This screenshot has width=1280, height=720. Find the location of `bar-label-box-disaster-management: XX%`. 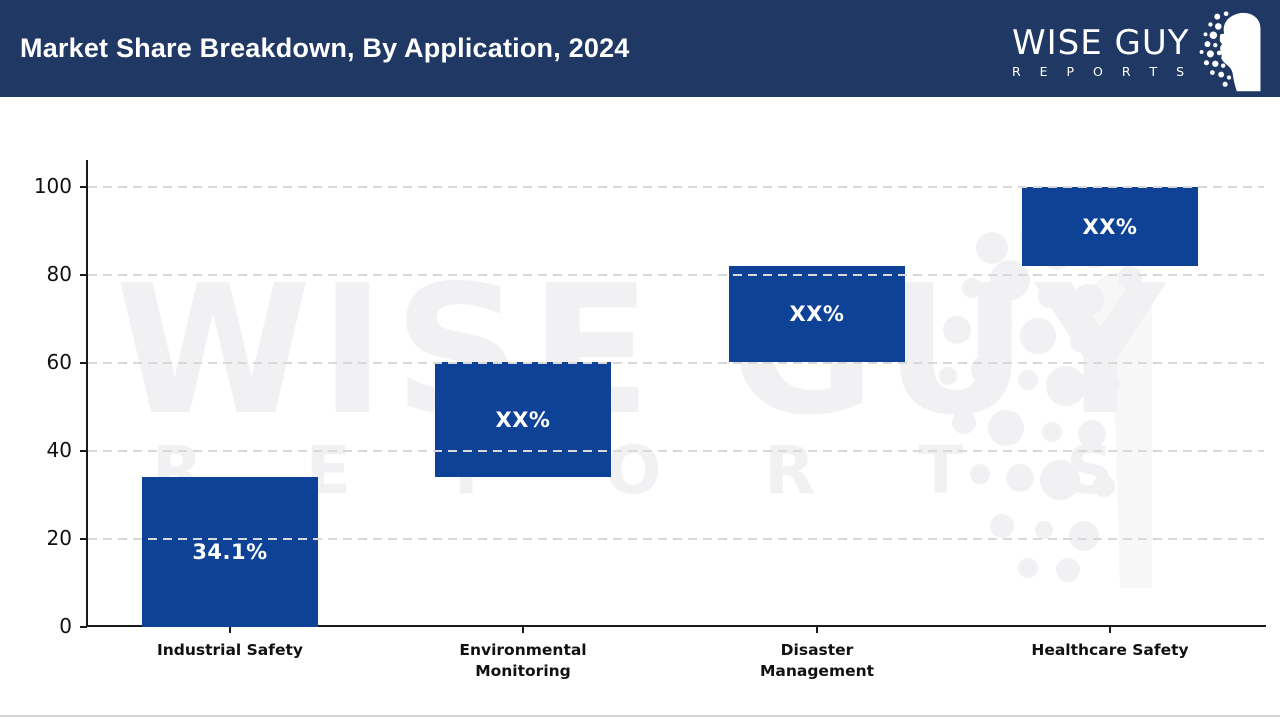

bar-label-box-disaster-management: XX% is located at coordinates (817, 314).